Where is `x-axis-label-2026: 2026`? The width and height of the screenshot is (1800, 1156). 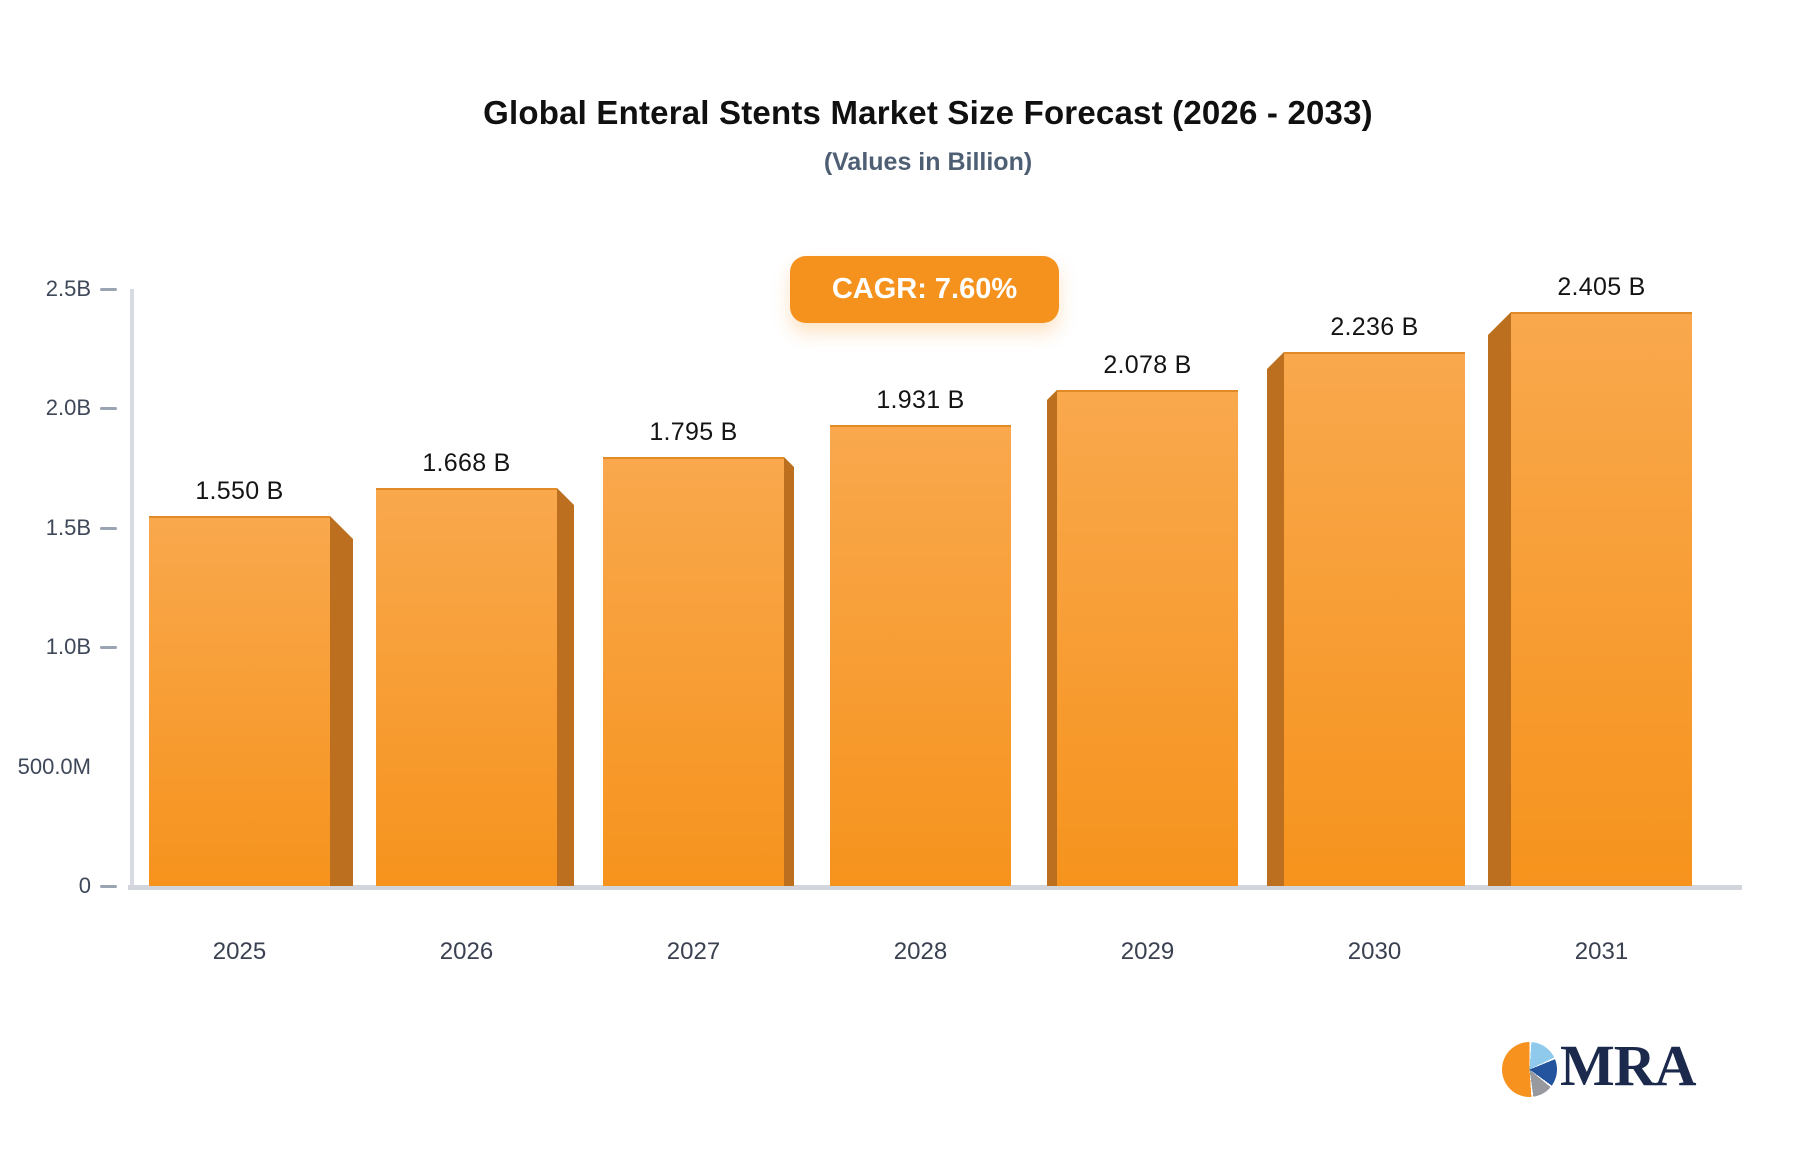
x-axis-label-2026: 2026 is located at coordinates (466, 951).